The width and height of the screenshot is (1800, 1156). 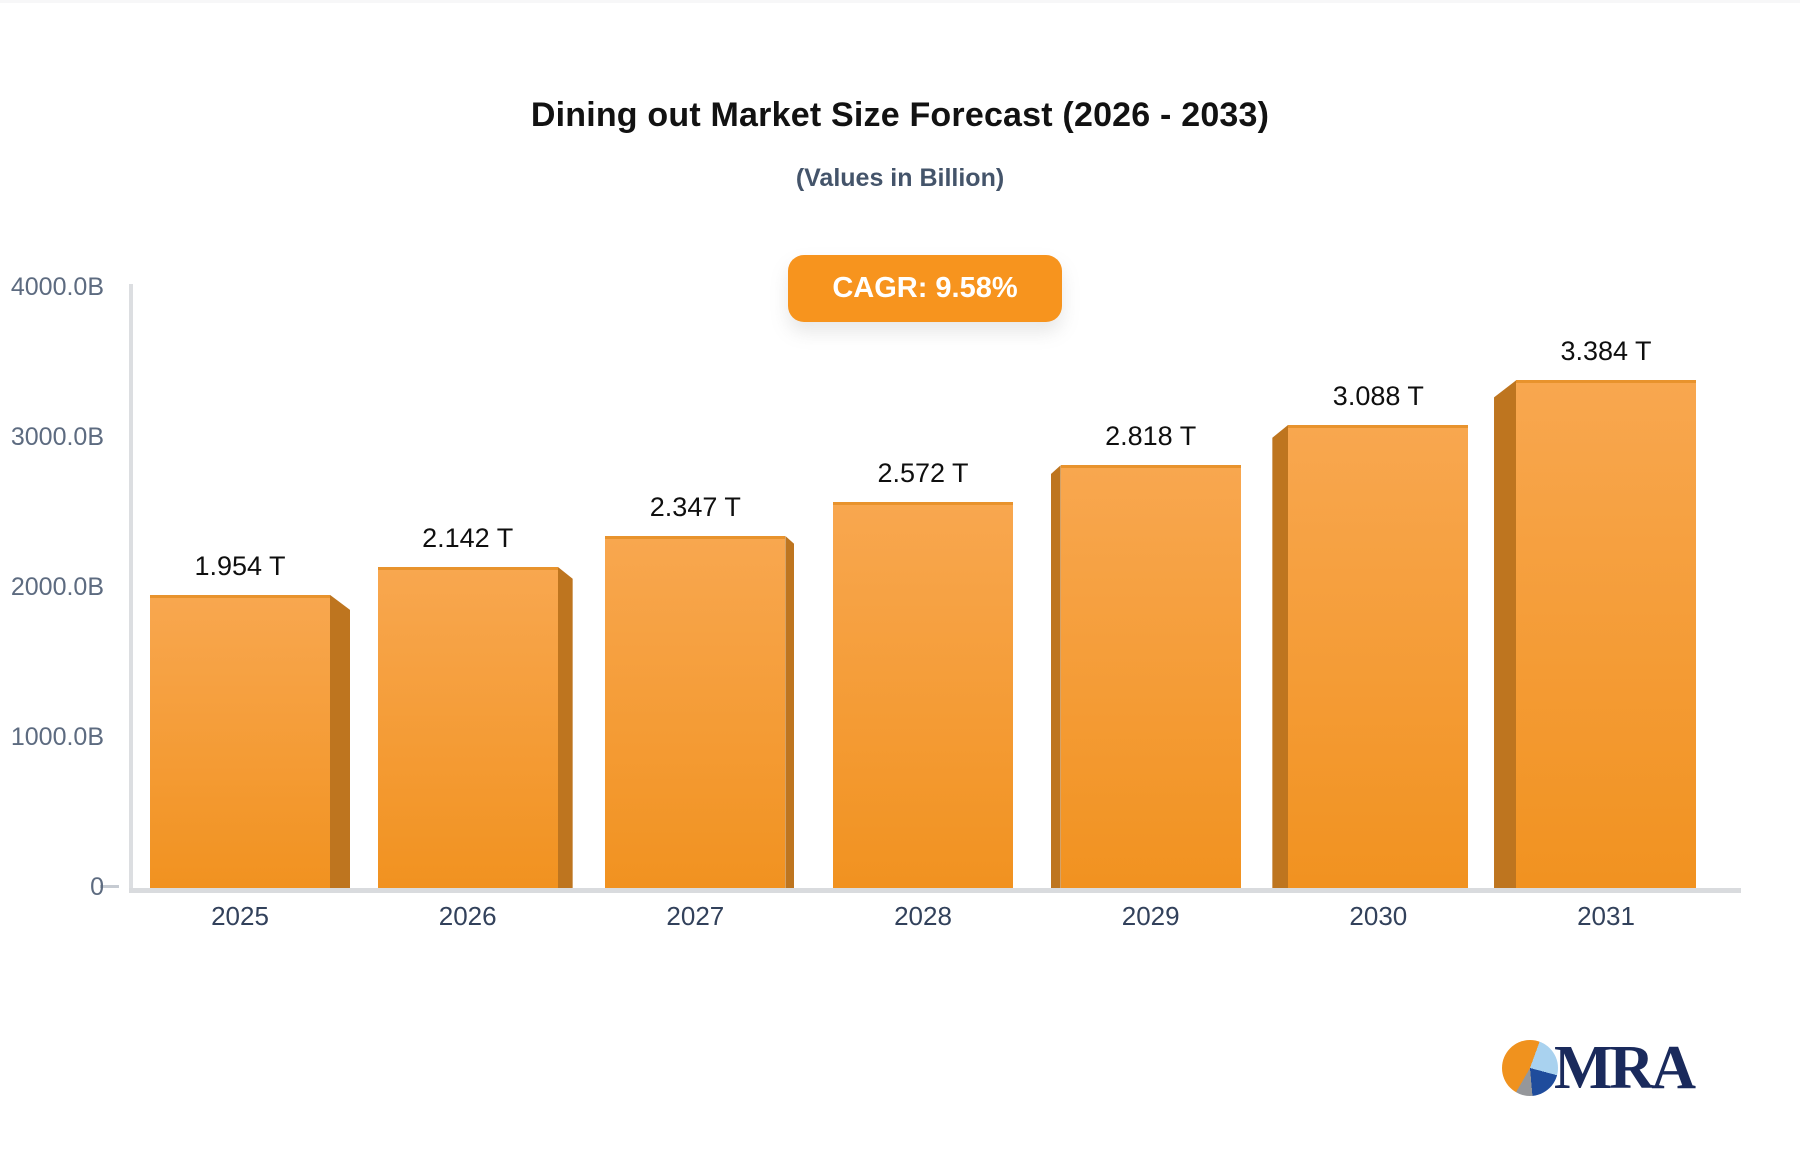 I want to click on zero-tick-mark, so click(x=109, y=886).